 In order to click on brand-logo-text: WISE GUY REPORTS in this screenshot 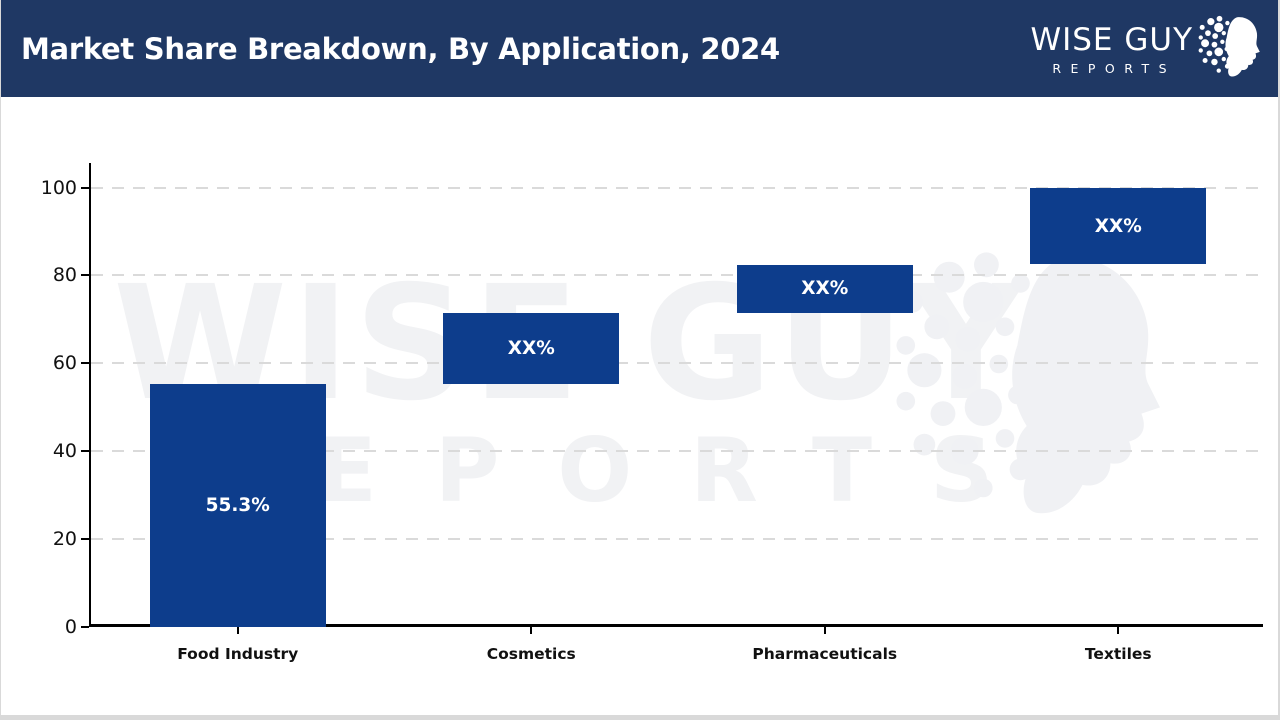, I will do `click(1111, 49)`.